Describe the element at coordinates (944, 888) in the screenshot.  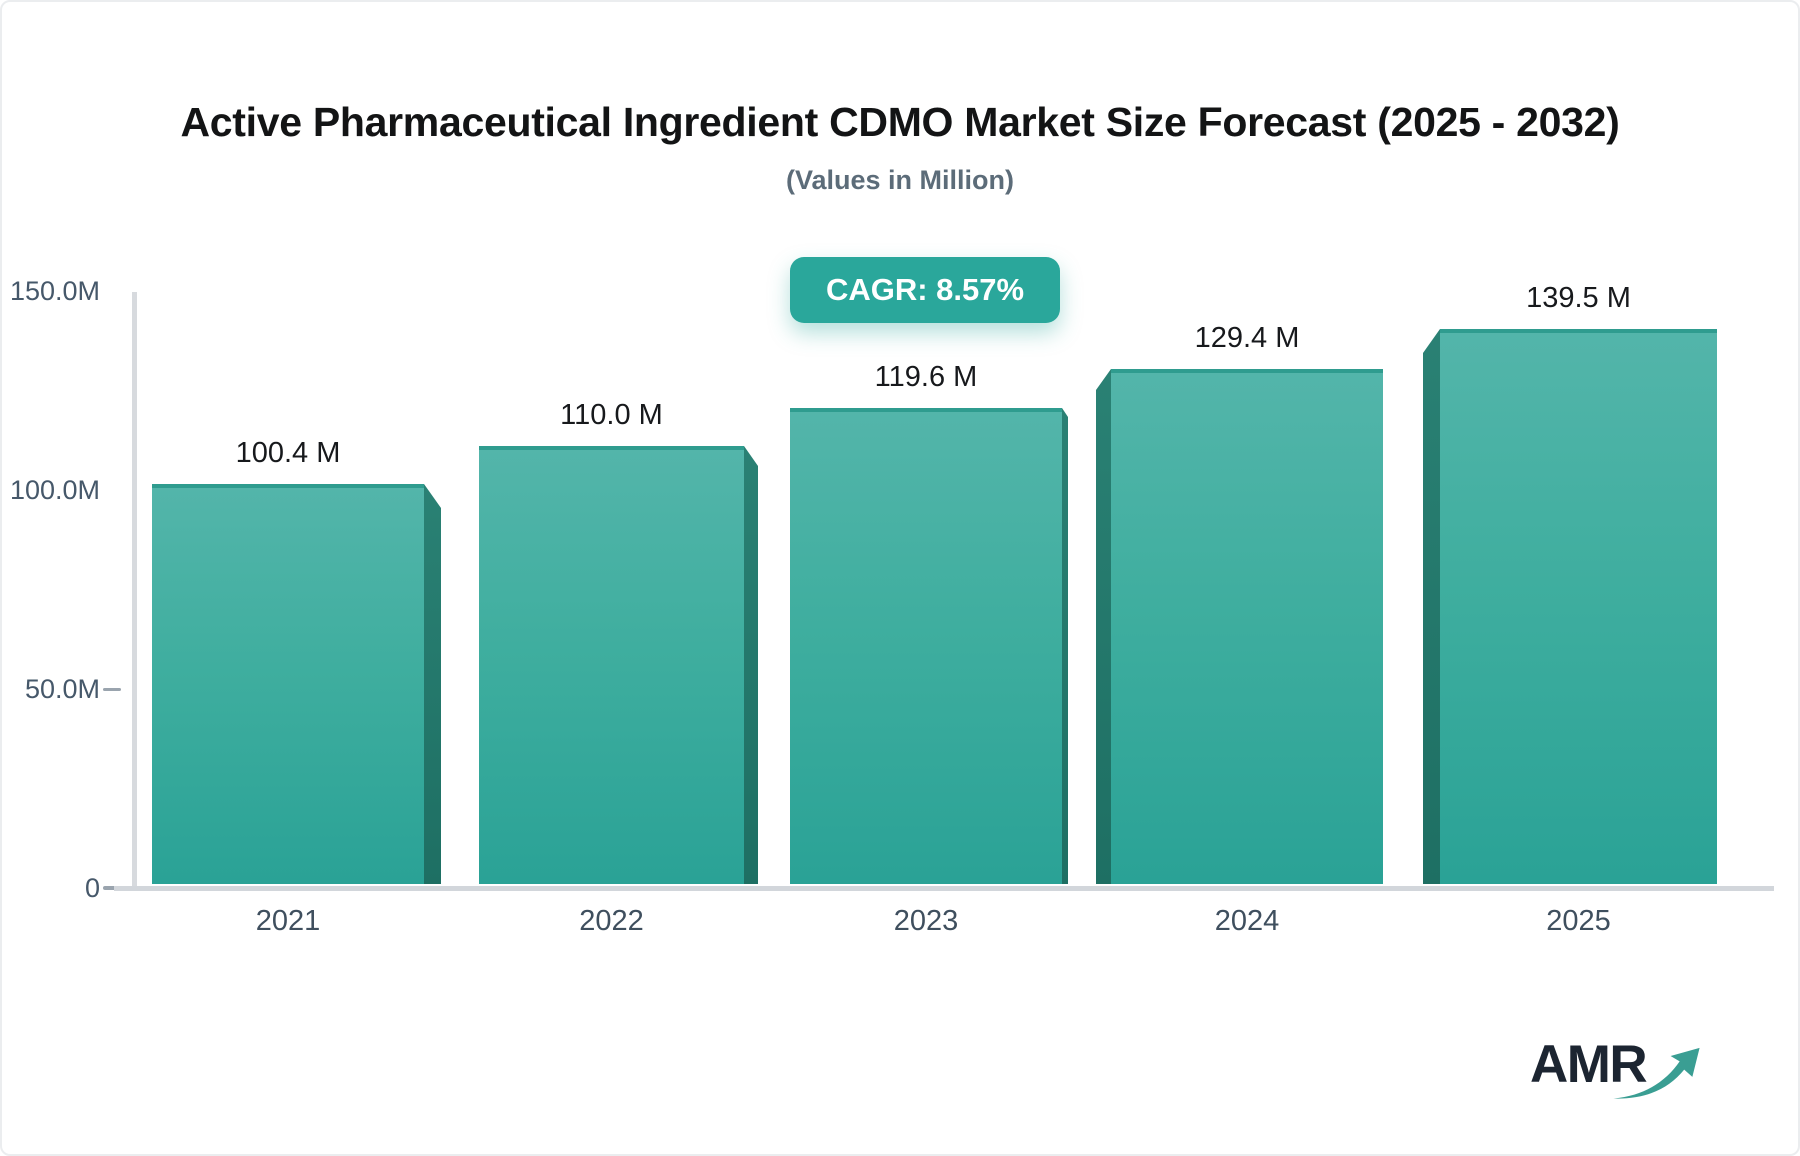
I see `x-axis-baseline` at that location.